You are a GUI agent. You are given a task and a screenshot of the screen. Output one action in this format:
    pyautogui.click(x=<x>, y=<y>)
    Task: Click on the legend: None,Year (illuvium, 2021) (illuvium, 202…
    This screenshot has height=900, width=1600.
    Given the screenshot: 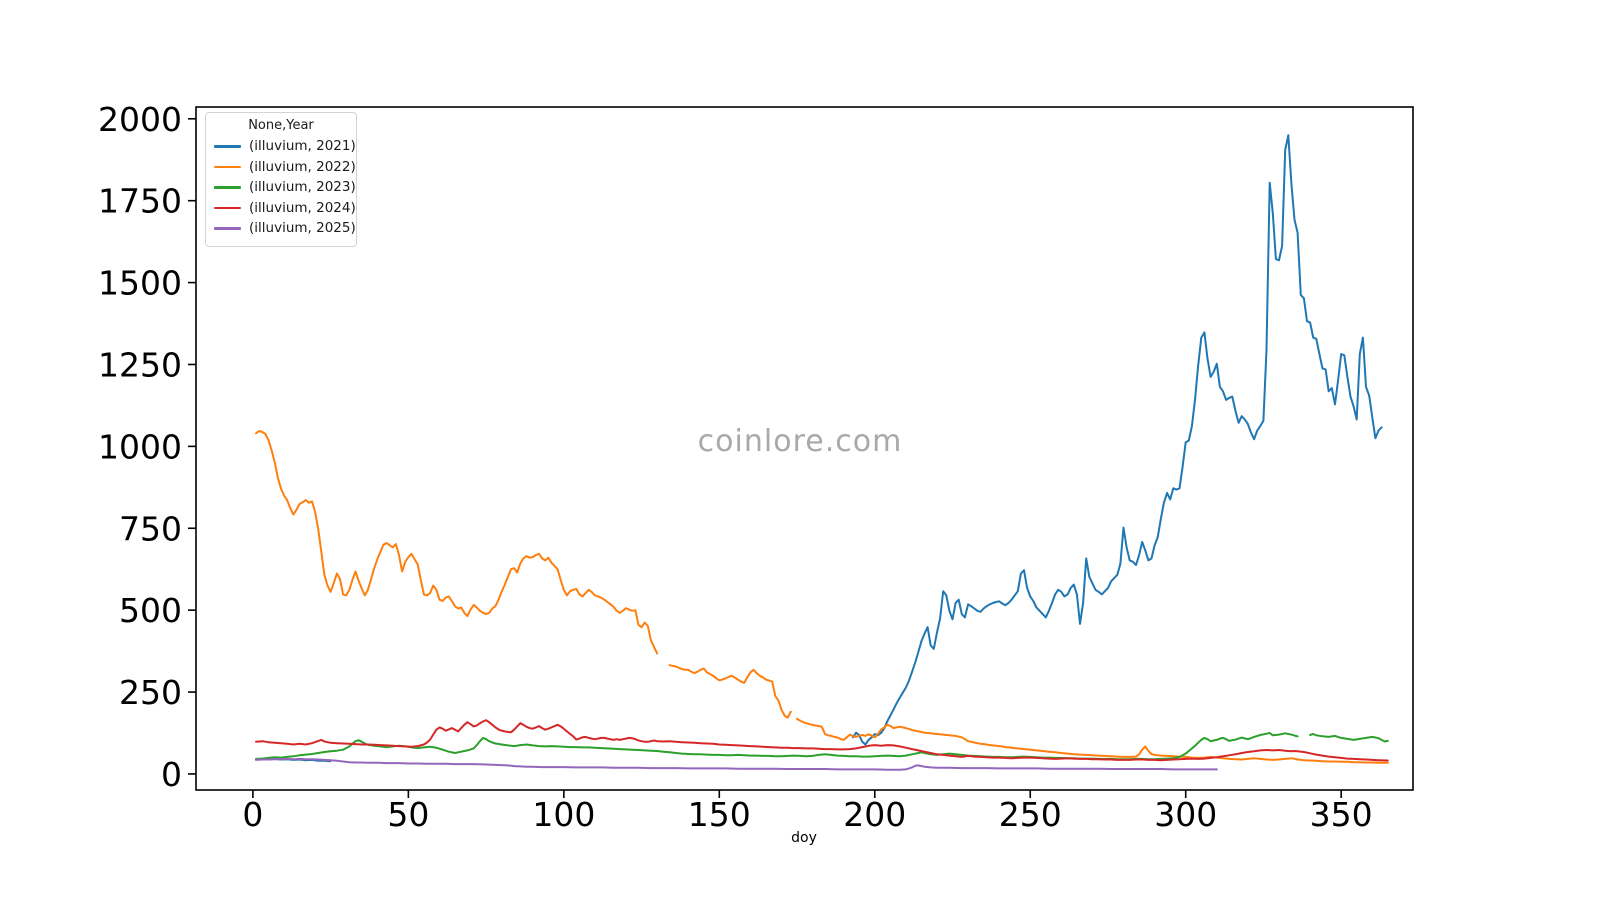 What is the action you would take?
    pyautogui.click(x=281, y=179)
    